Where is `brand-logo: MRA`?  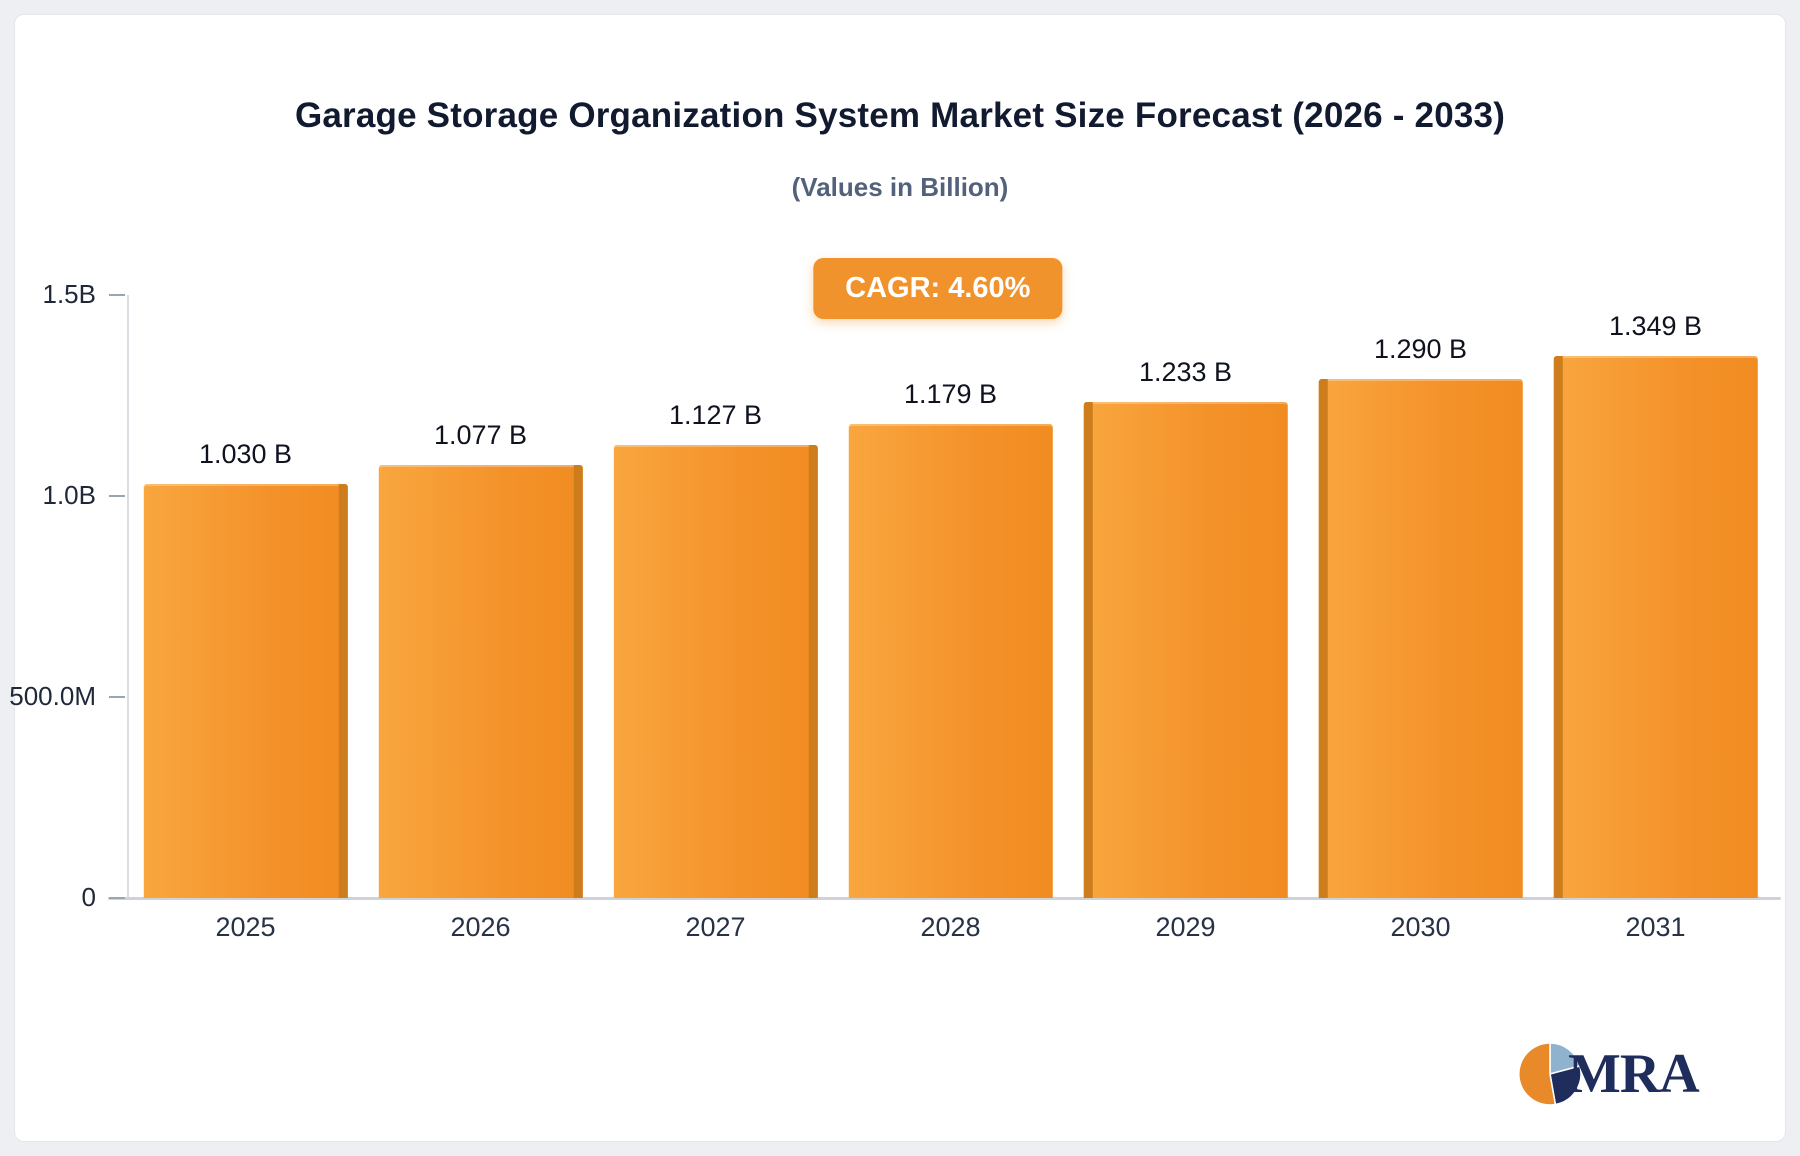
brand-logo: MRA is located at coordinates (1609, 1074).